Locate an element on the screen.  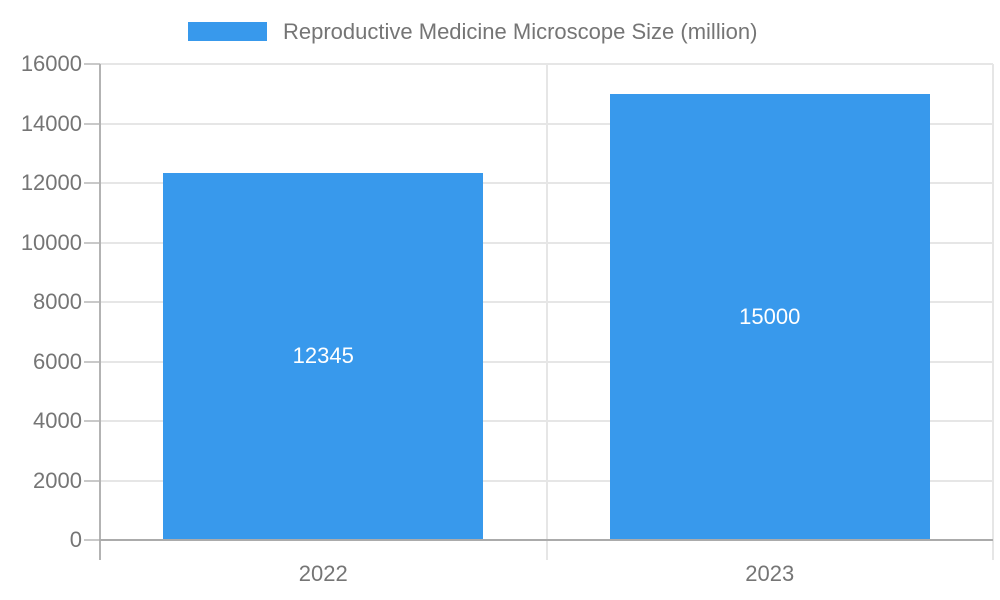
x-tick-label: 2022 is located at coordinates (323, 573).